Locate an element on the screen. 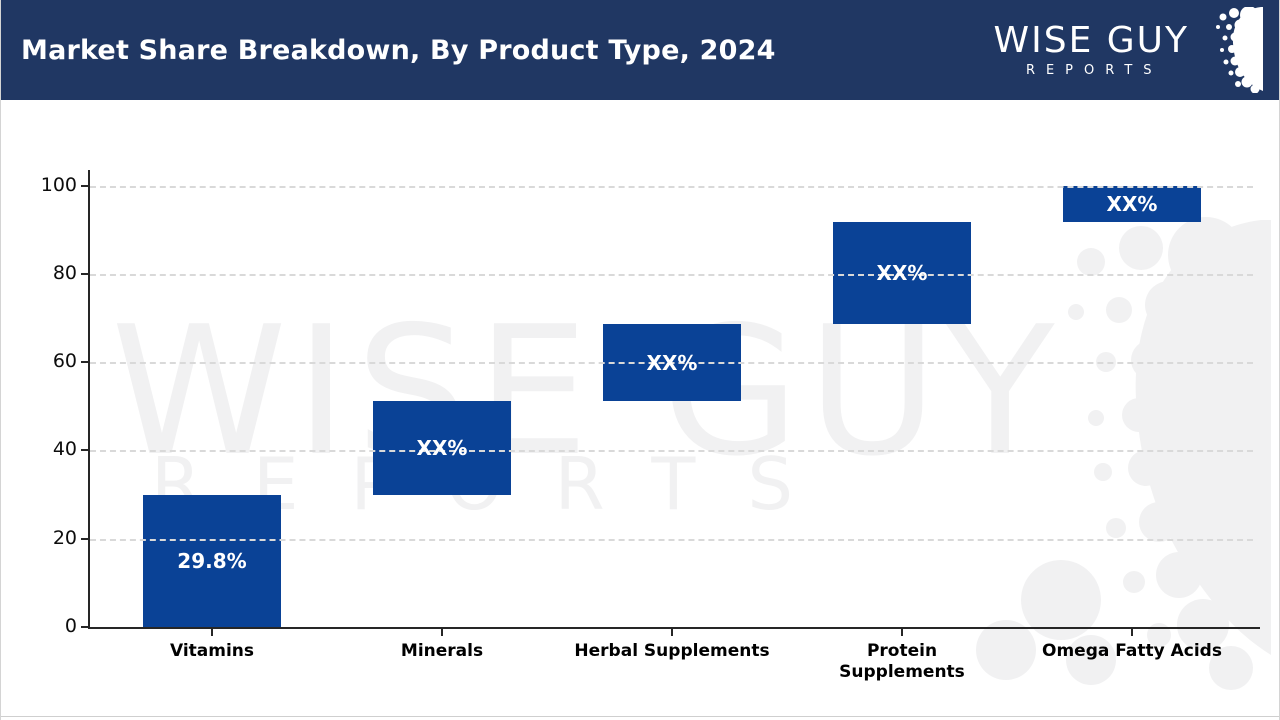  bar-vitamins: 29.8% is located at coordinates (212, 561).